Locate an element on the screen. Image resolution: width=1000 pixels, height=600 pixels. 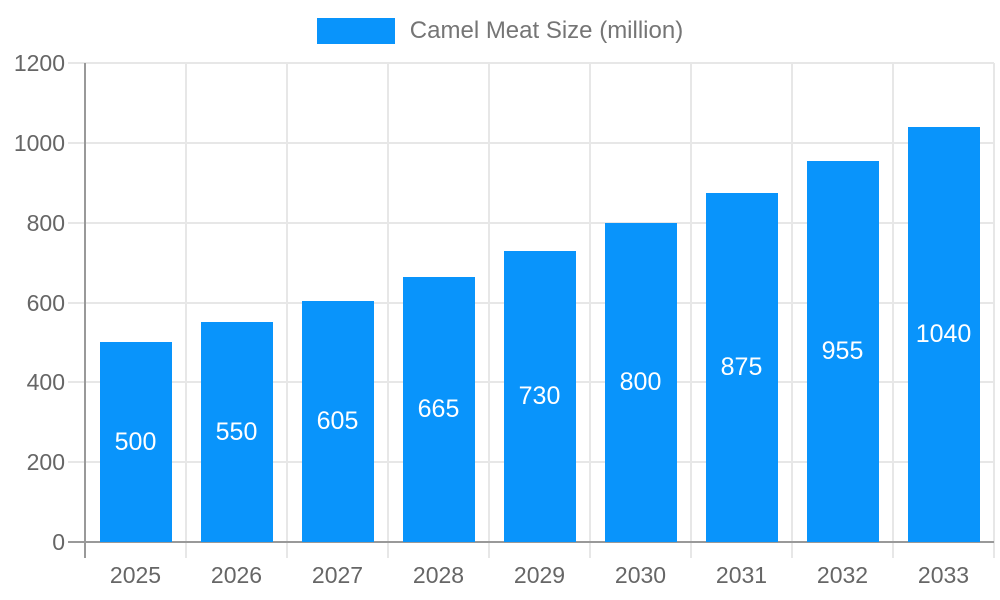
y-axis-tick-label: 1200 is located at coordinates (39, 63).